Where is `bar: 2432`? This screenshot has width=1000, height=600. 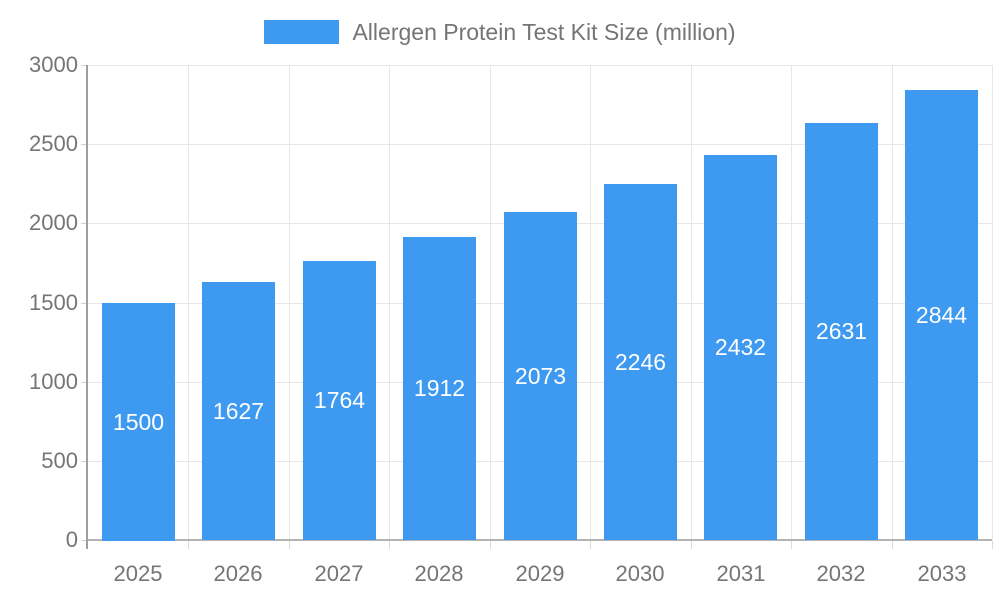
bar: 2432 is located at coordinates (740, 347).